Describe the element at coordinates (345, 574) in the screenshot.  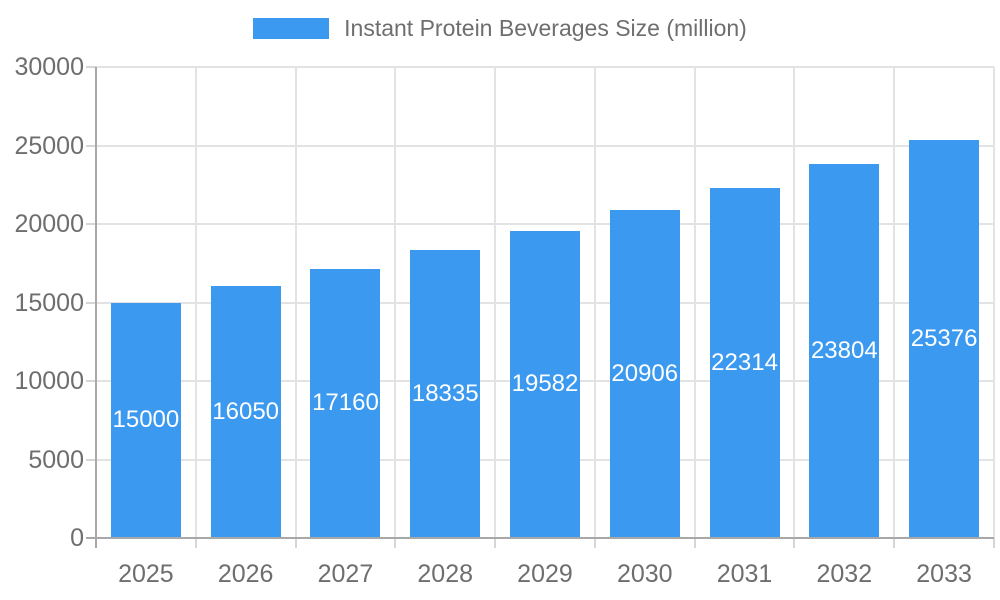
I see `x-axis-tick-label: 2027` at that location.